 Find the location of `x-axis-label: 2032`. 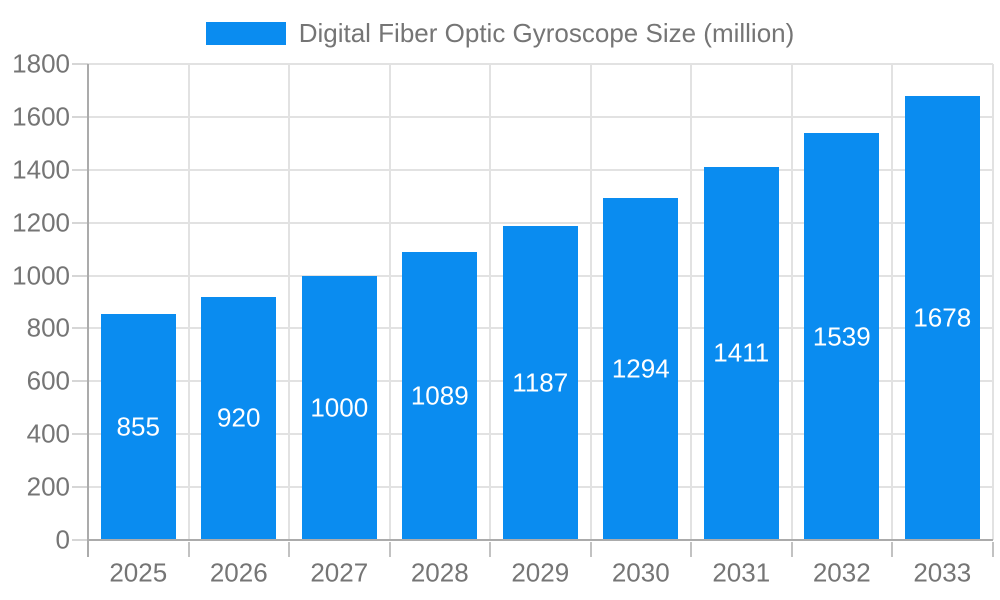

x-axis-label: 2032 is located at coordinates (841, 572).